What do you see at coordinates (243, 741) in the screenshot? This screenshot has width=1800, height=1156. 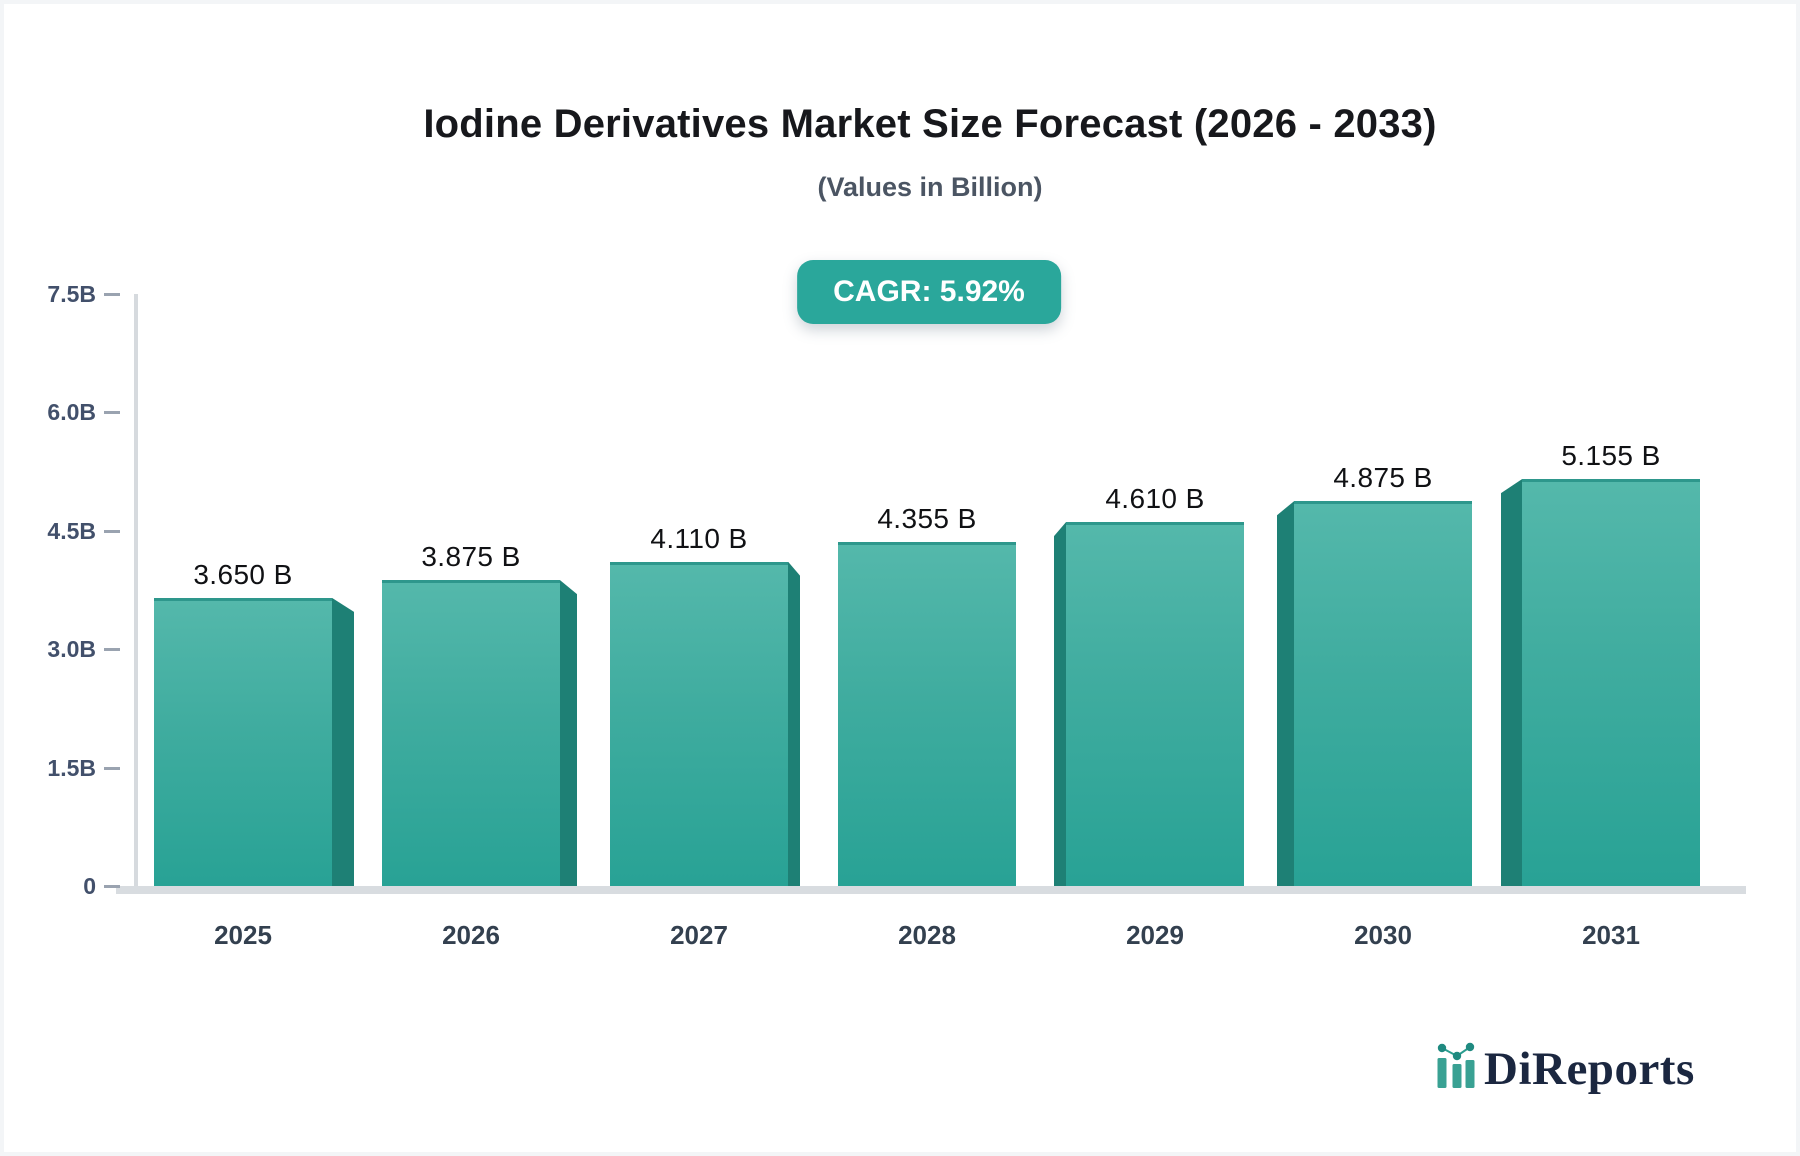 I see `bar-2025` at bounding box center [243, 741].